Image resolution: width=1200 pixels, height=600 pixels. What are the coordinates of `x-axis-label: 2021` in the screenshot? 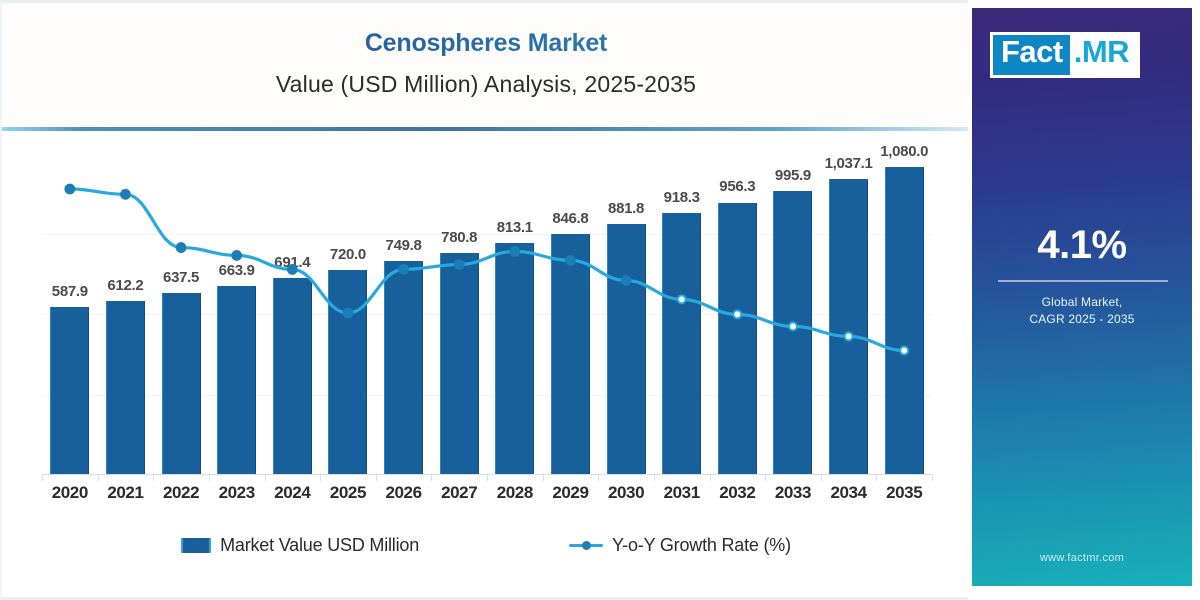 It's located at (125, 492).